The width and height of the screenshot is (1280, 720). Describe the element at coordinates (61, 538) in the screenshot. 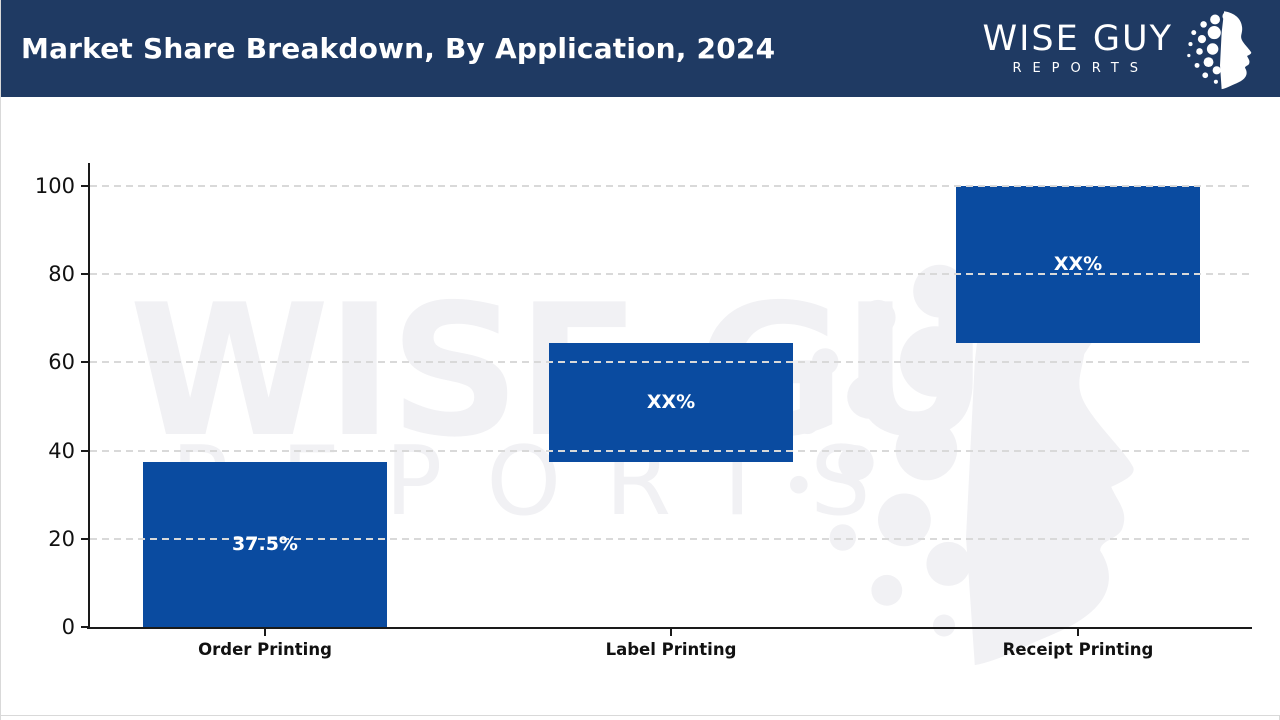

I see `y-tick-label-20: 20` at that location.